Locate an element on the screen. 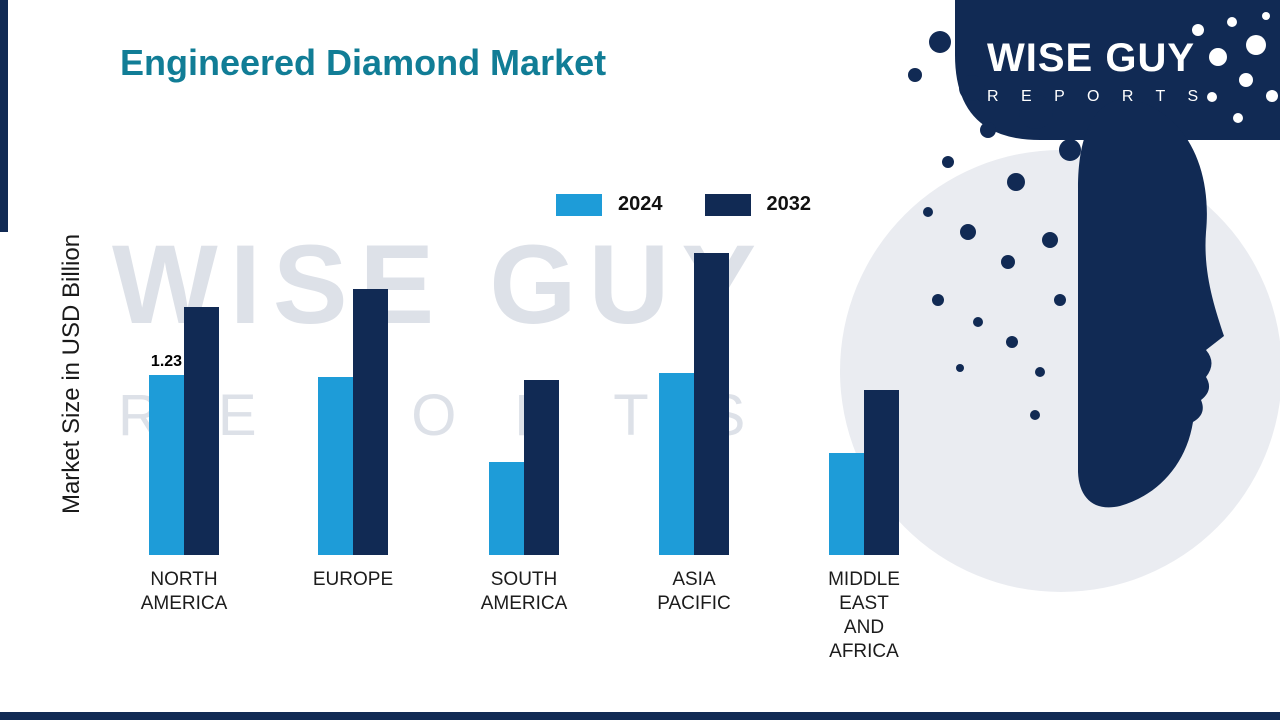 This screenshot has width=1280, height=720. bar-2032-asia-pacific is located at coordinates (711, 403).